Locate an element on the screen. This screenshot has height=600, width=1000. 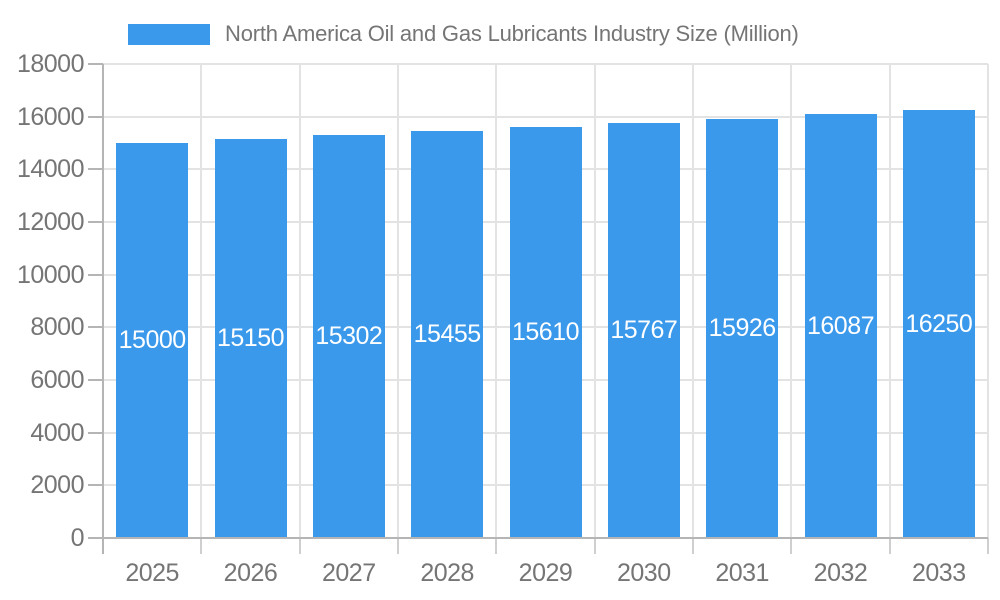
bar-2032: 16087 is located at coordinates (840, 326).